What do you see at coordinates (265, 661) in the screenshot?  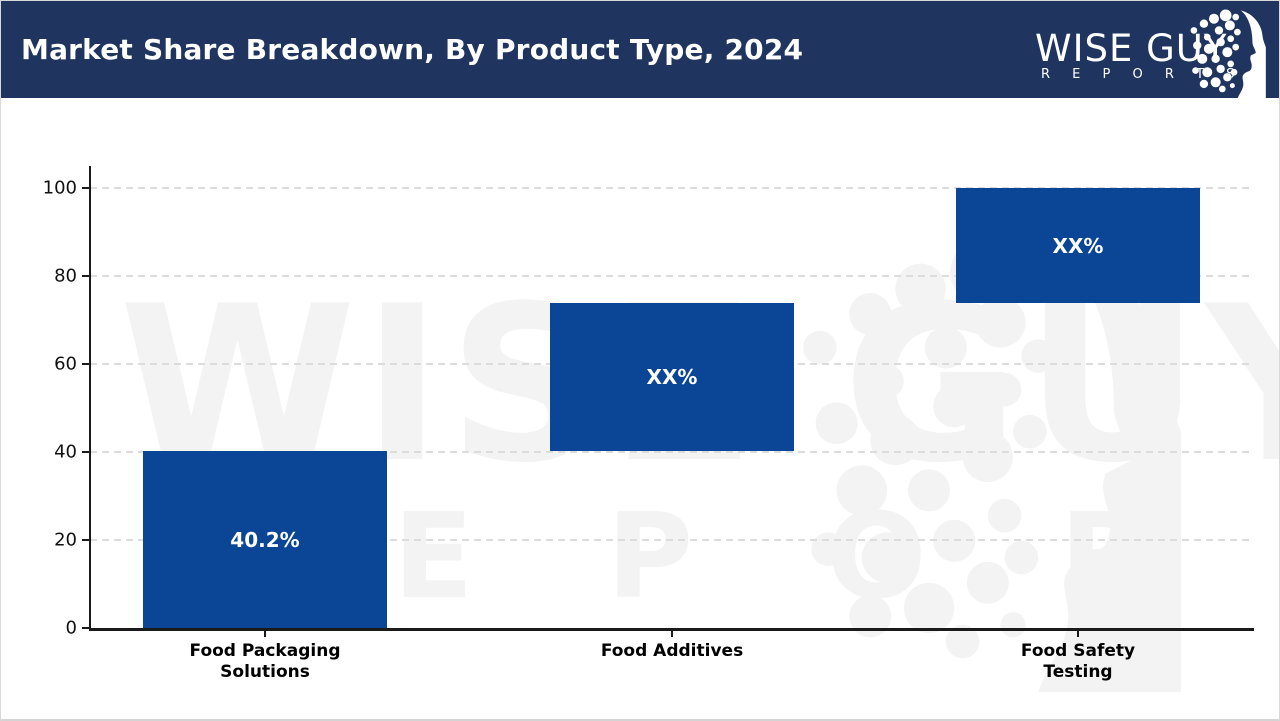 I see `x-category-label: Food Packaging Solutions` at bounding box center [265, 661].